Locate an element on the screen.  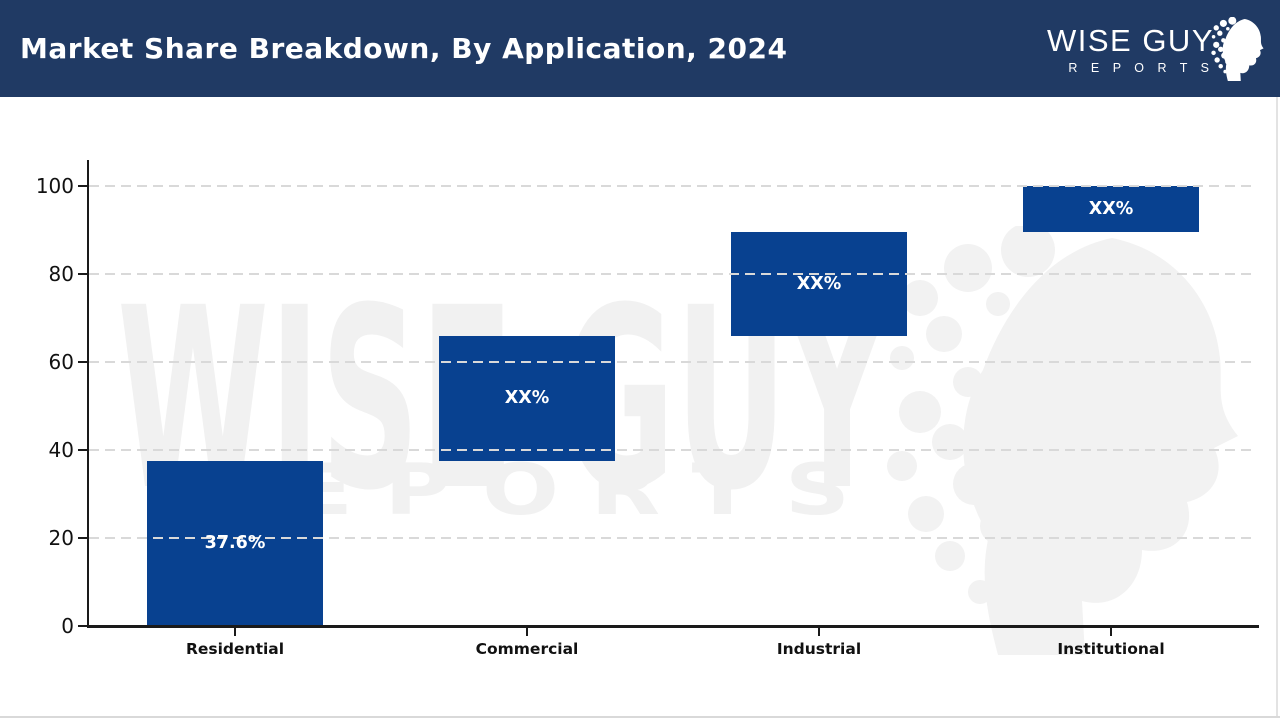
x-axis-category-label: Institutional is located at coordinates (1111, 649).